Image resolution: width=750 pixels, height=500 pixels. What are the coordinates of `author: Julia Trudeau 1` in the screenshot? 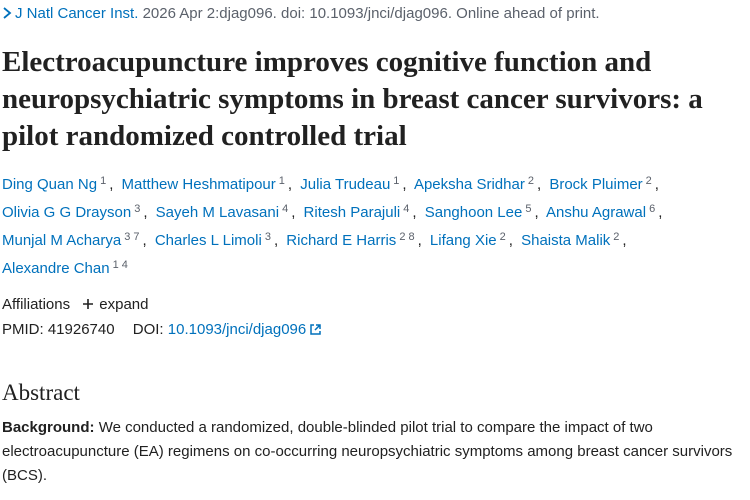 It's located at (355, 184).